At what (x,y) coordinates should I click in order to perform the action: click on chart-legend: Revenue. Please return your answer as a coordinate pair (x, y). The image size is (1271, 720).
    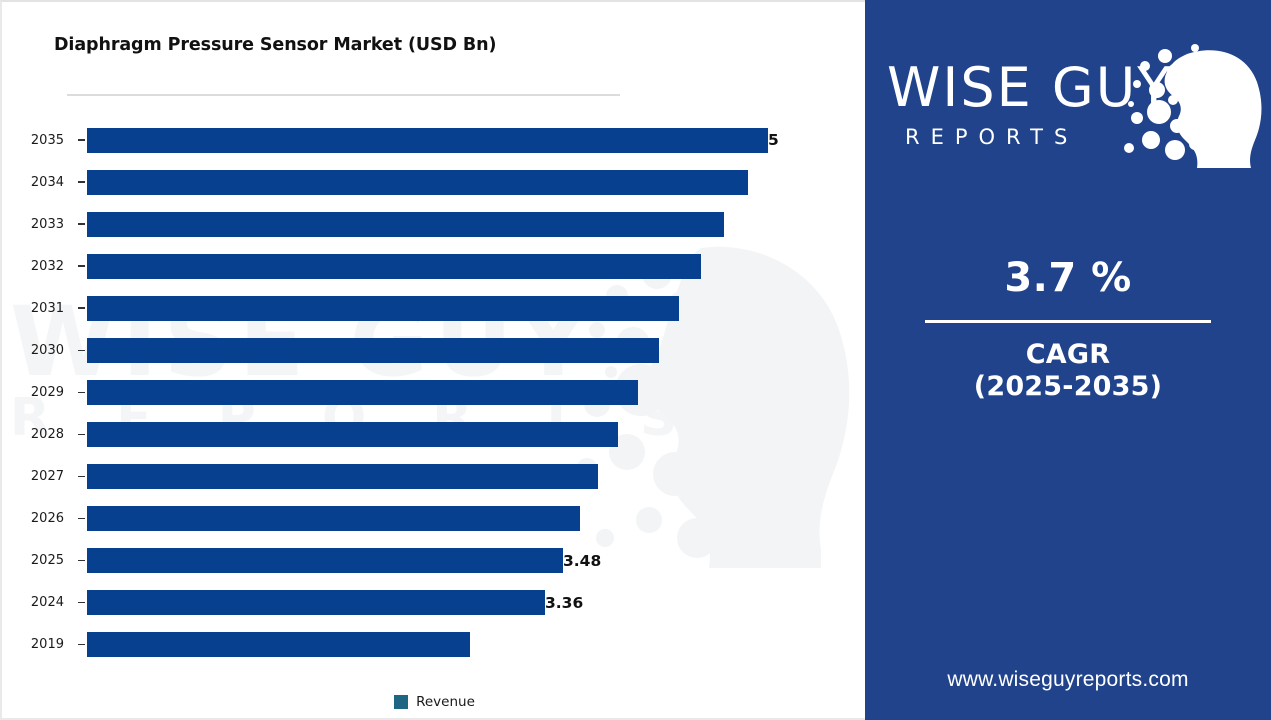
    Looking at the image, I should click on (433, 702).